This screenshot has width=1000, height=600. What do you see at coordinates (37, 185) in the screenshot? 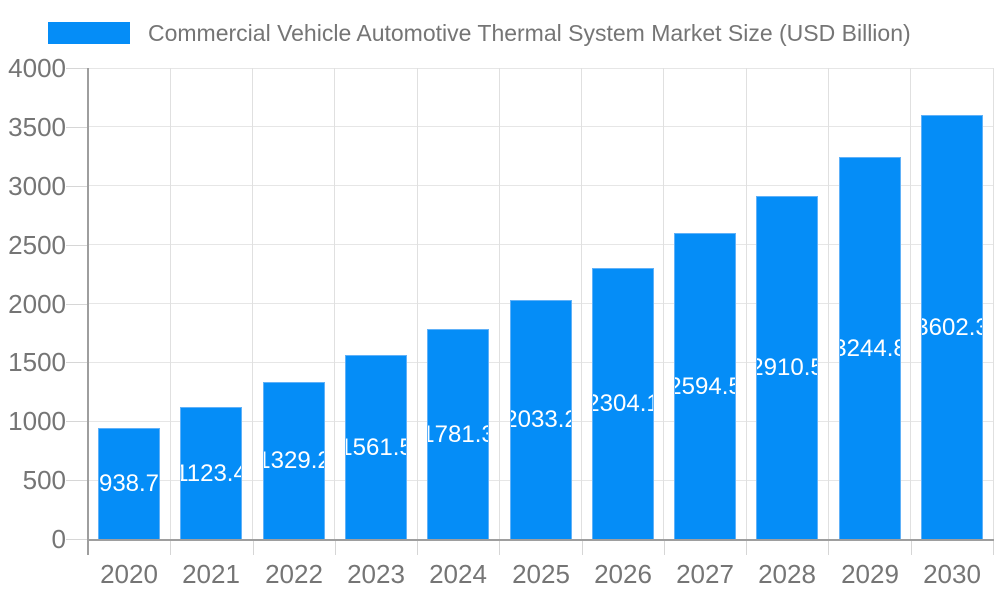
I see `y-tick-label: 3000` at bounding box center [37, 185].